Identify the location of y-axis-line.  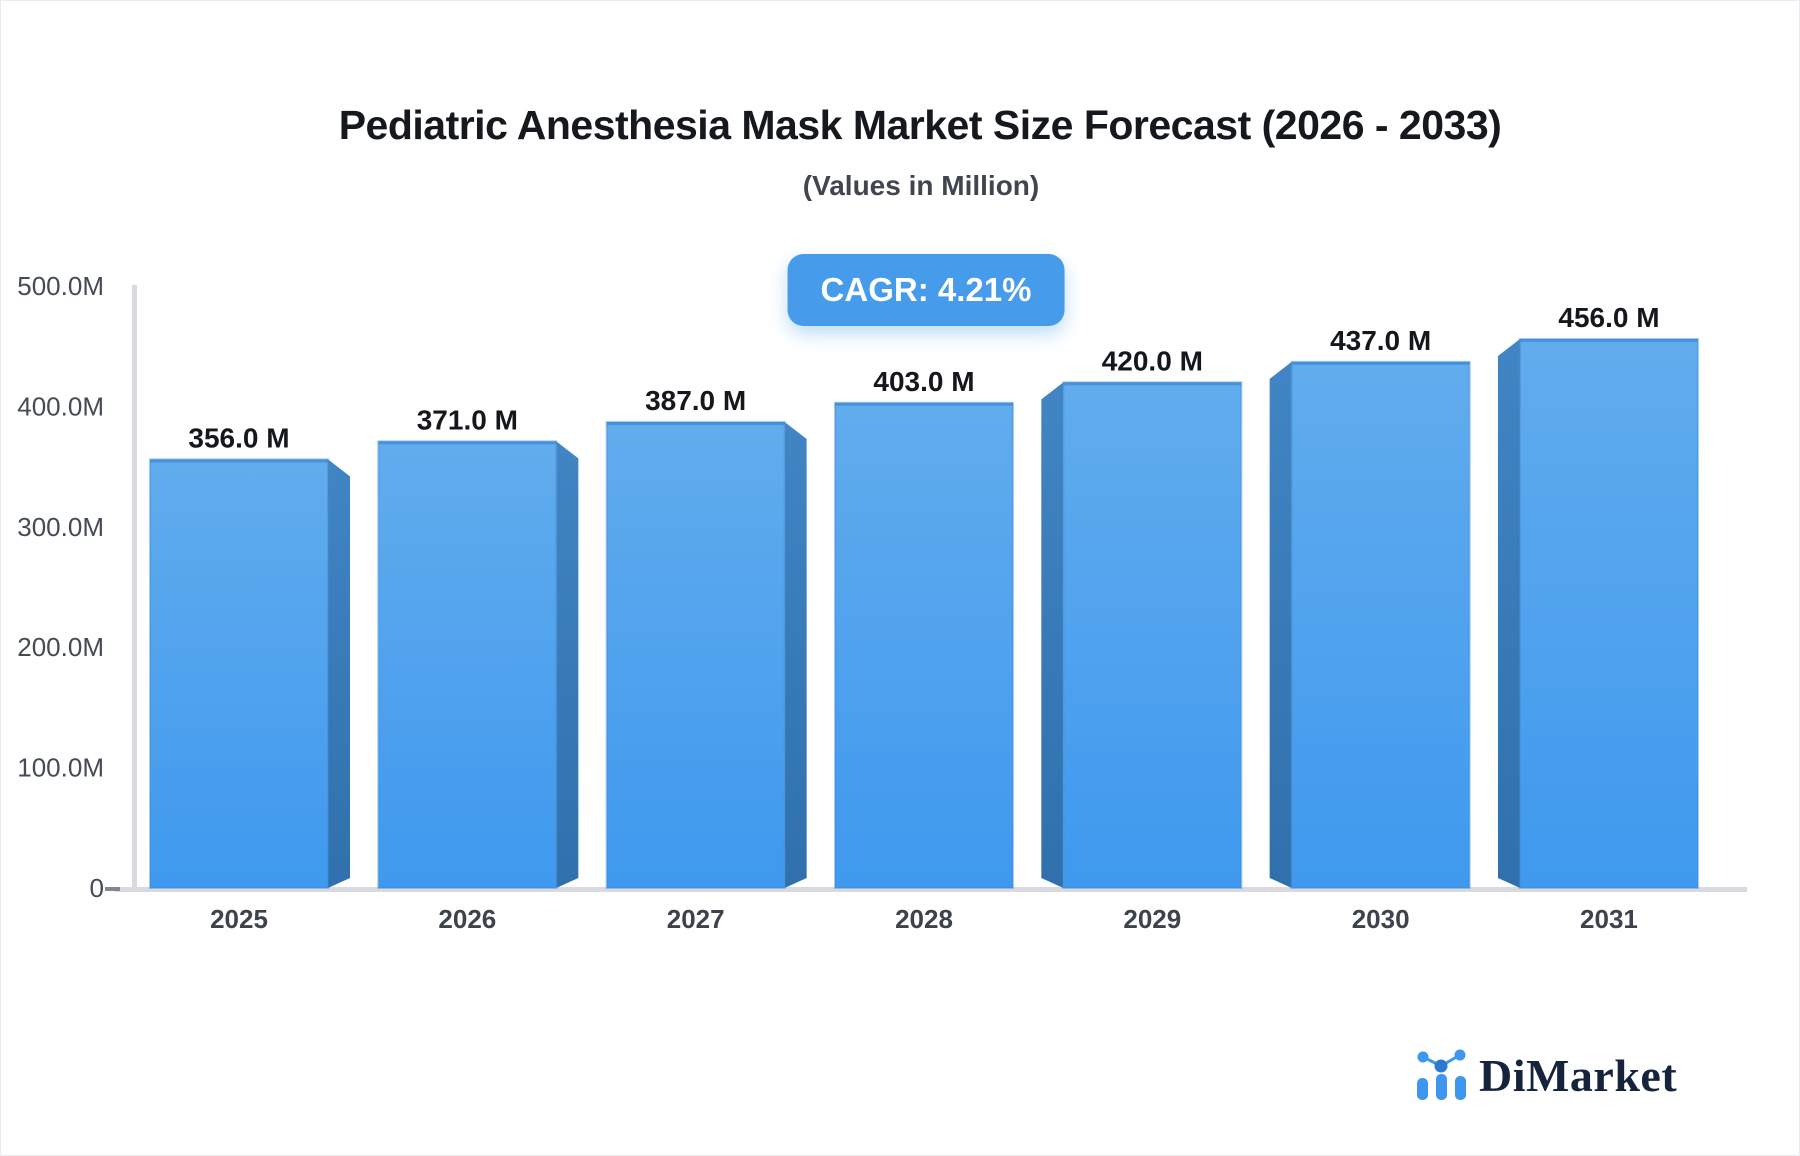
(134, 588).